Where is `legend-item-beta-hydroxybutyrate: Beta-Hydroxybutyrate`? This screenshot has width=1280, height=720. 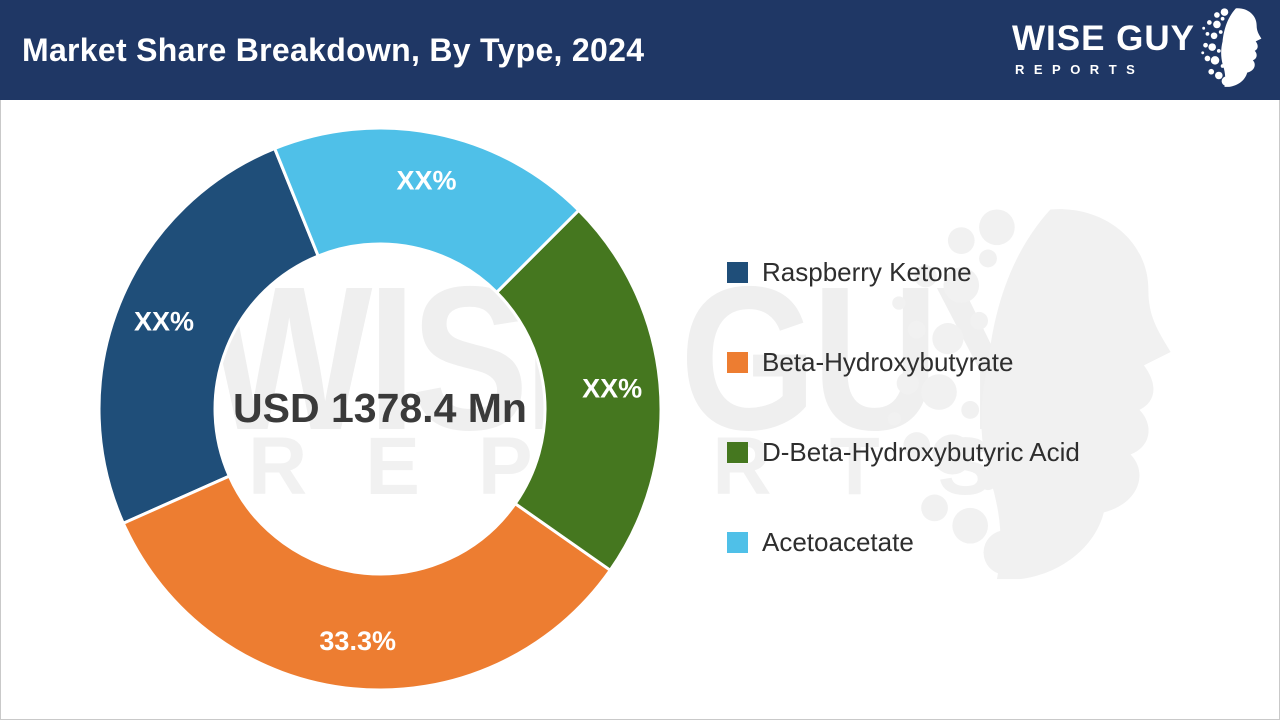 legend-item-beta-hydroxybutyrate: Beta-Hydroxybutyrate is located at coordinates (903, 362).